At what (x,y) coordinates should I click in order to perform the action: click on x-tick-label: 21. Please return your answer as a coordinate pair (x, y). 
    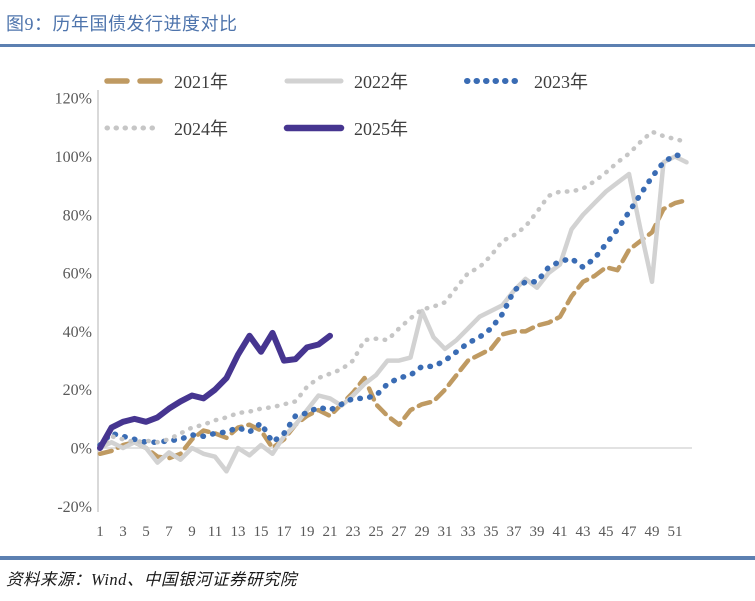
    Looking at the image, I should click on (330, 532).